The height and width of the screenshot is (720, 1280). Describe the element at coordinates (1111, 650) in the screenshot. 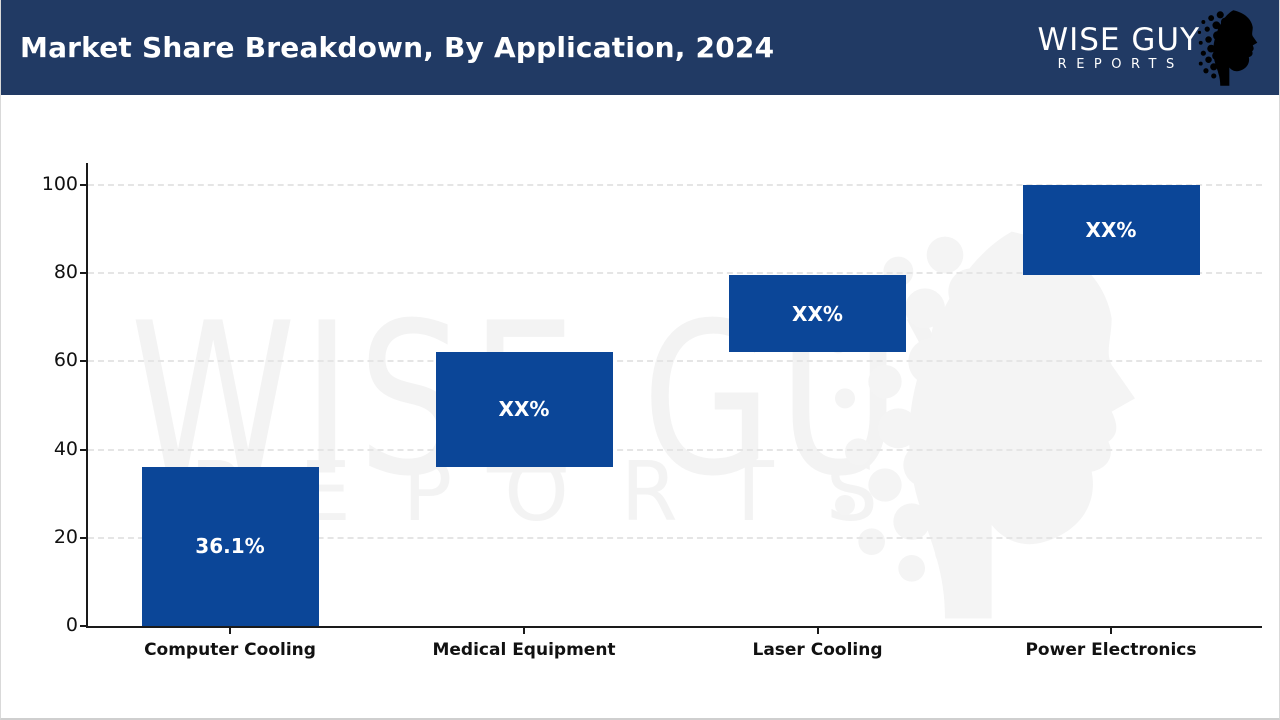

I see `x-category-label-3: Power Electronics` at that location.